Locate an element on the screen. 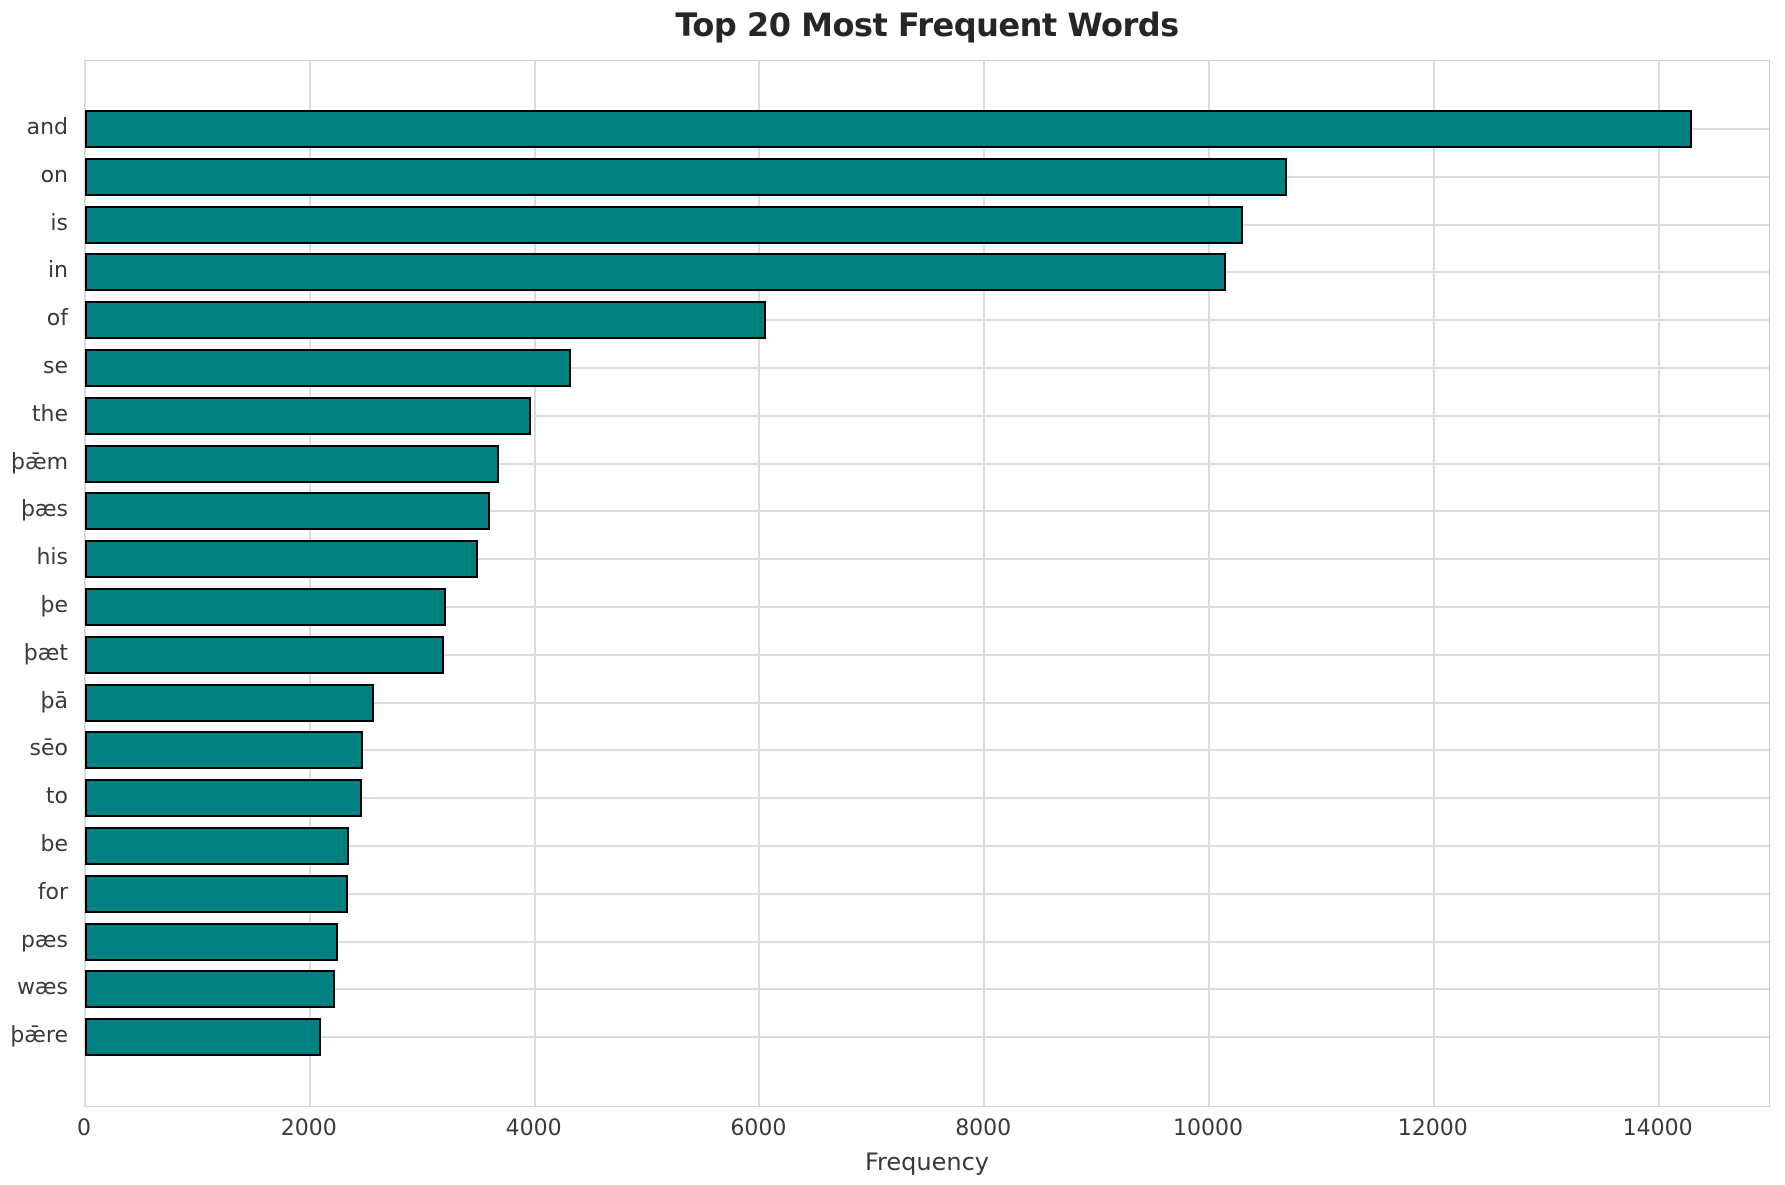 The width and height of the screenshot is (1785, 1185). x-tick-label: 0 is located at coordinates (84, 1128).